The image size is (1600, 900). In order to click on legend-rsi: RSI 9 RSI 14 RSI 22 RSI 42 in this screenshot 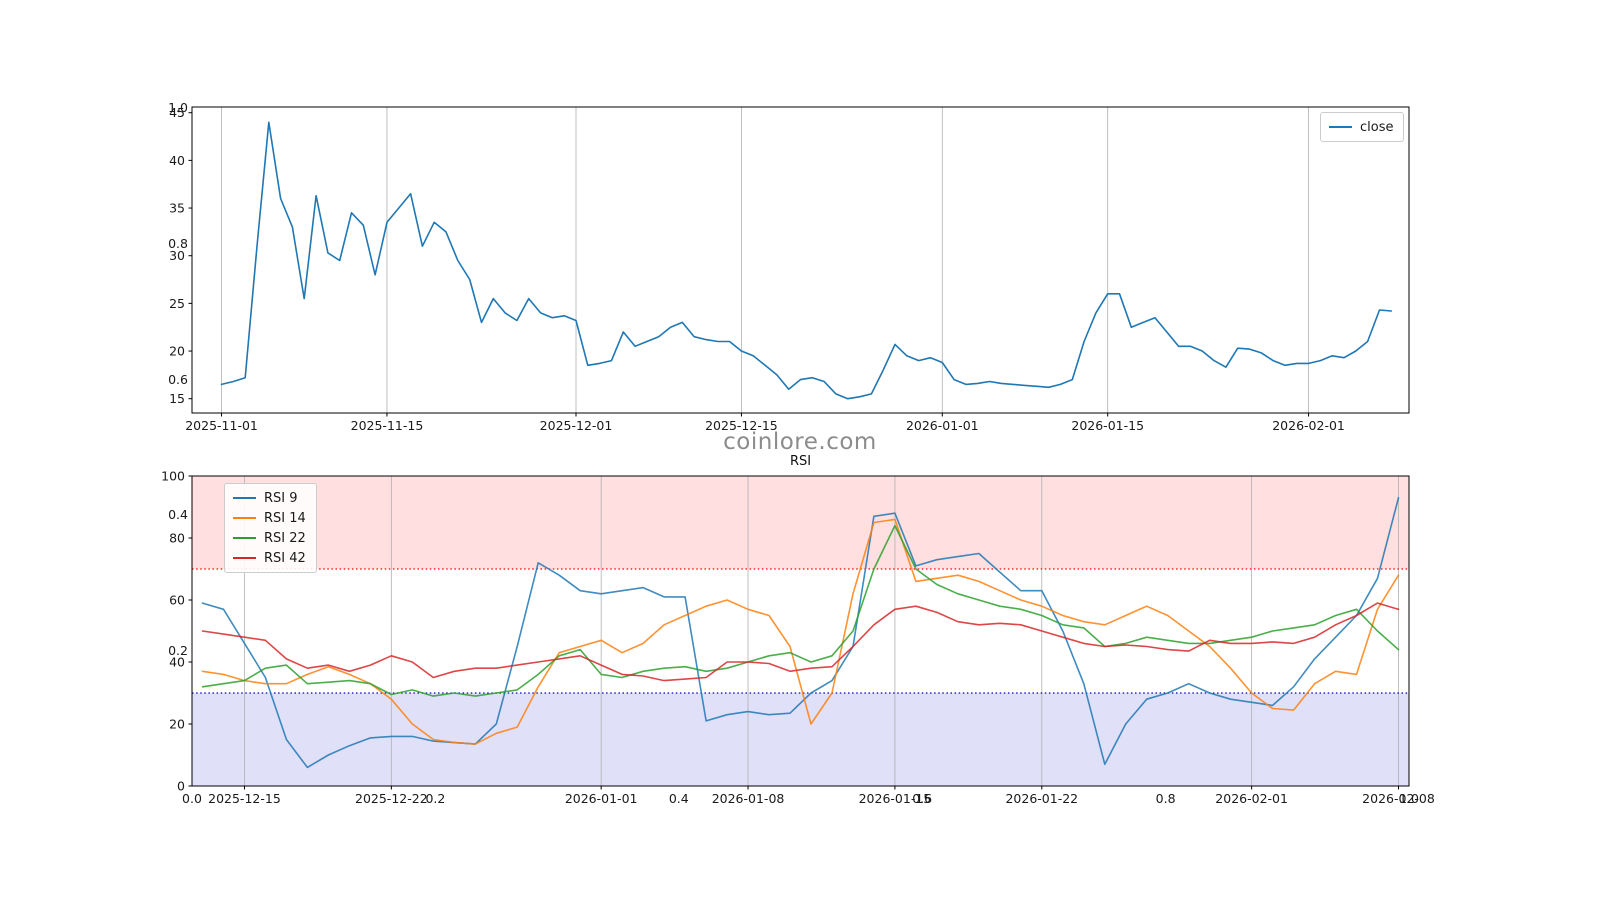, I will do `click(270, 528)`.